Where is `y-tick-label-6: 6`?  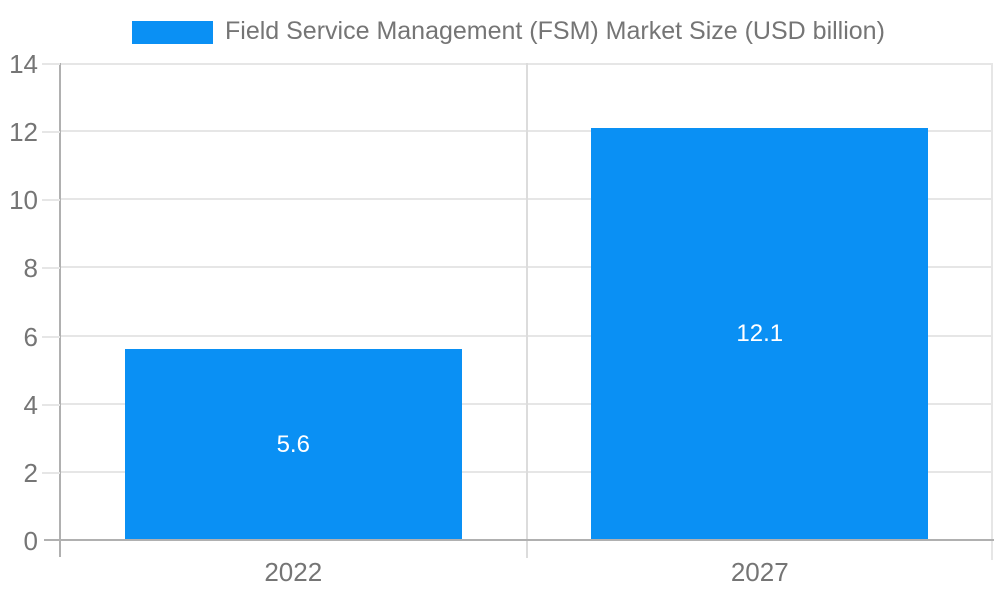
y-tick-label-6: 6 is located at coordinates (30, 336).